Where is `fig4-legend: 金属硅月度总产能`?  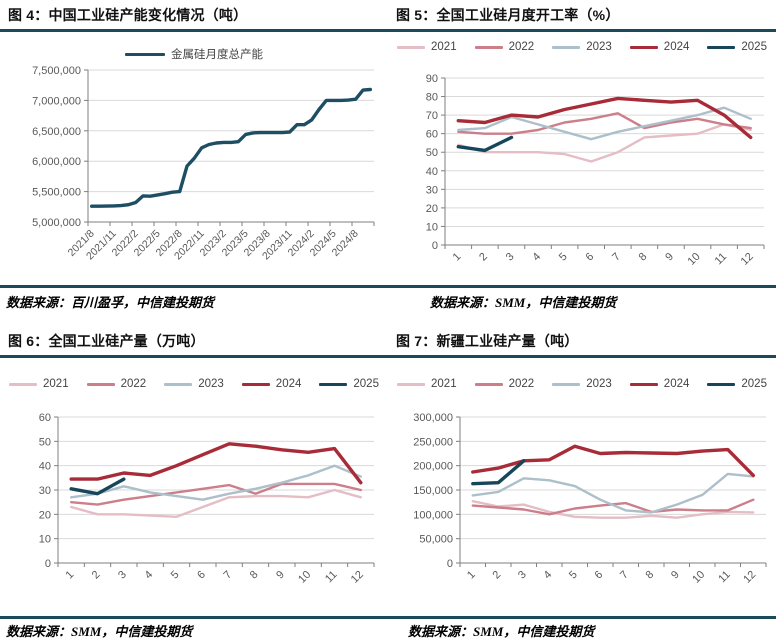
fig4-legend: 金属硅月度总产能 is located at coordinates (194, 54).